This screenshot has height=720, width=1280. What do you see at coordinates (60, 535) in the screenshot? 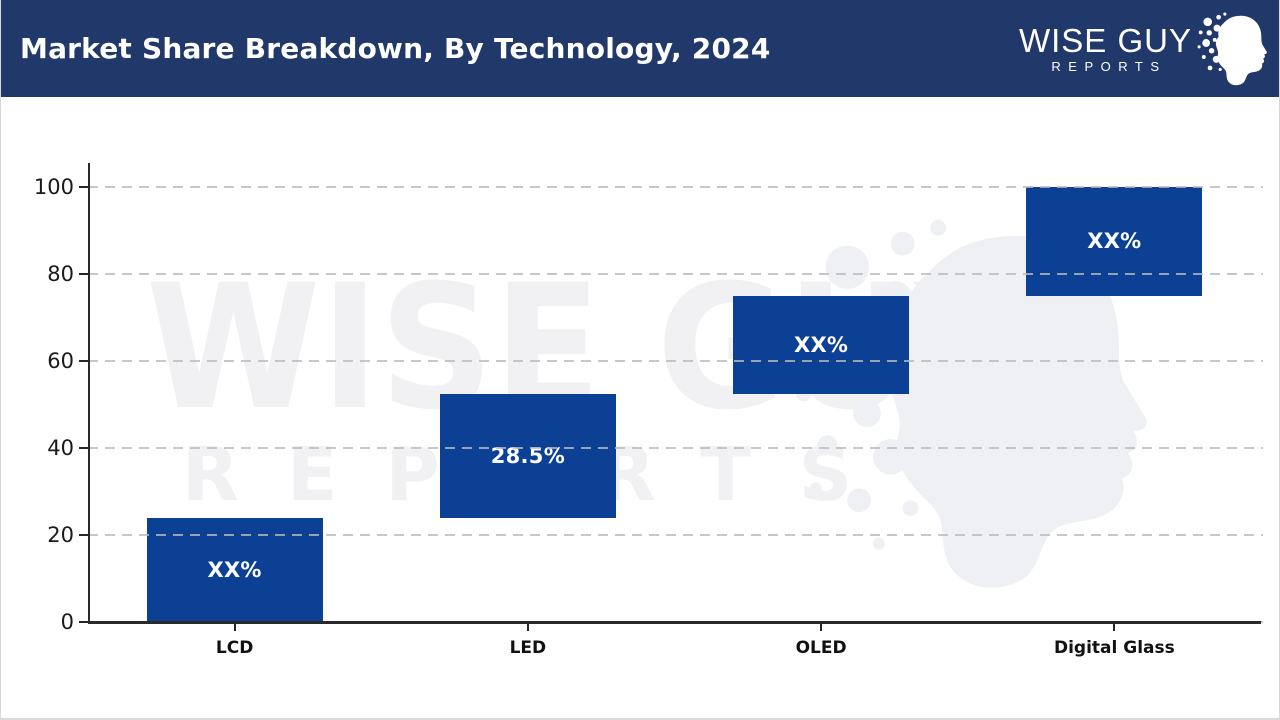
I see `y-tick-label: 20` at bounding box center [60, 535].